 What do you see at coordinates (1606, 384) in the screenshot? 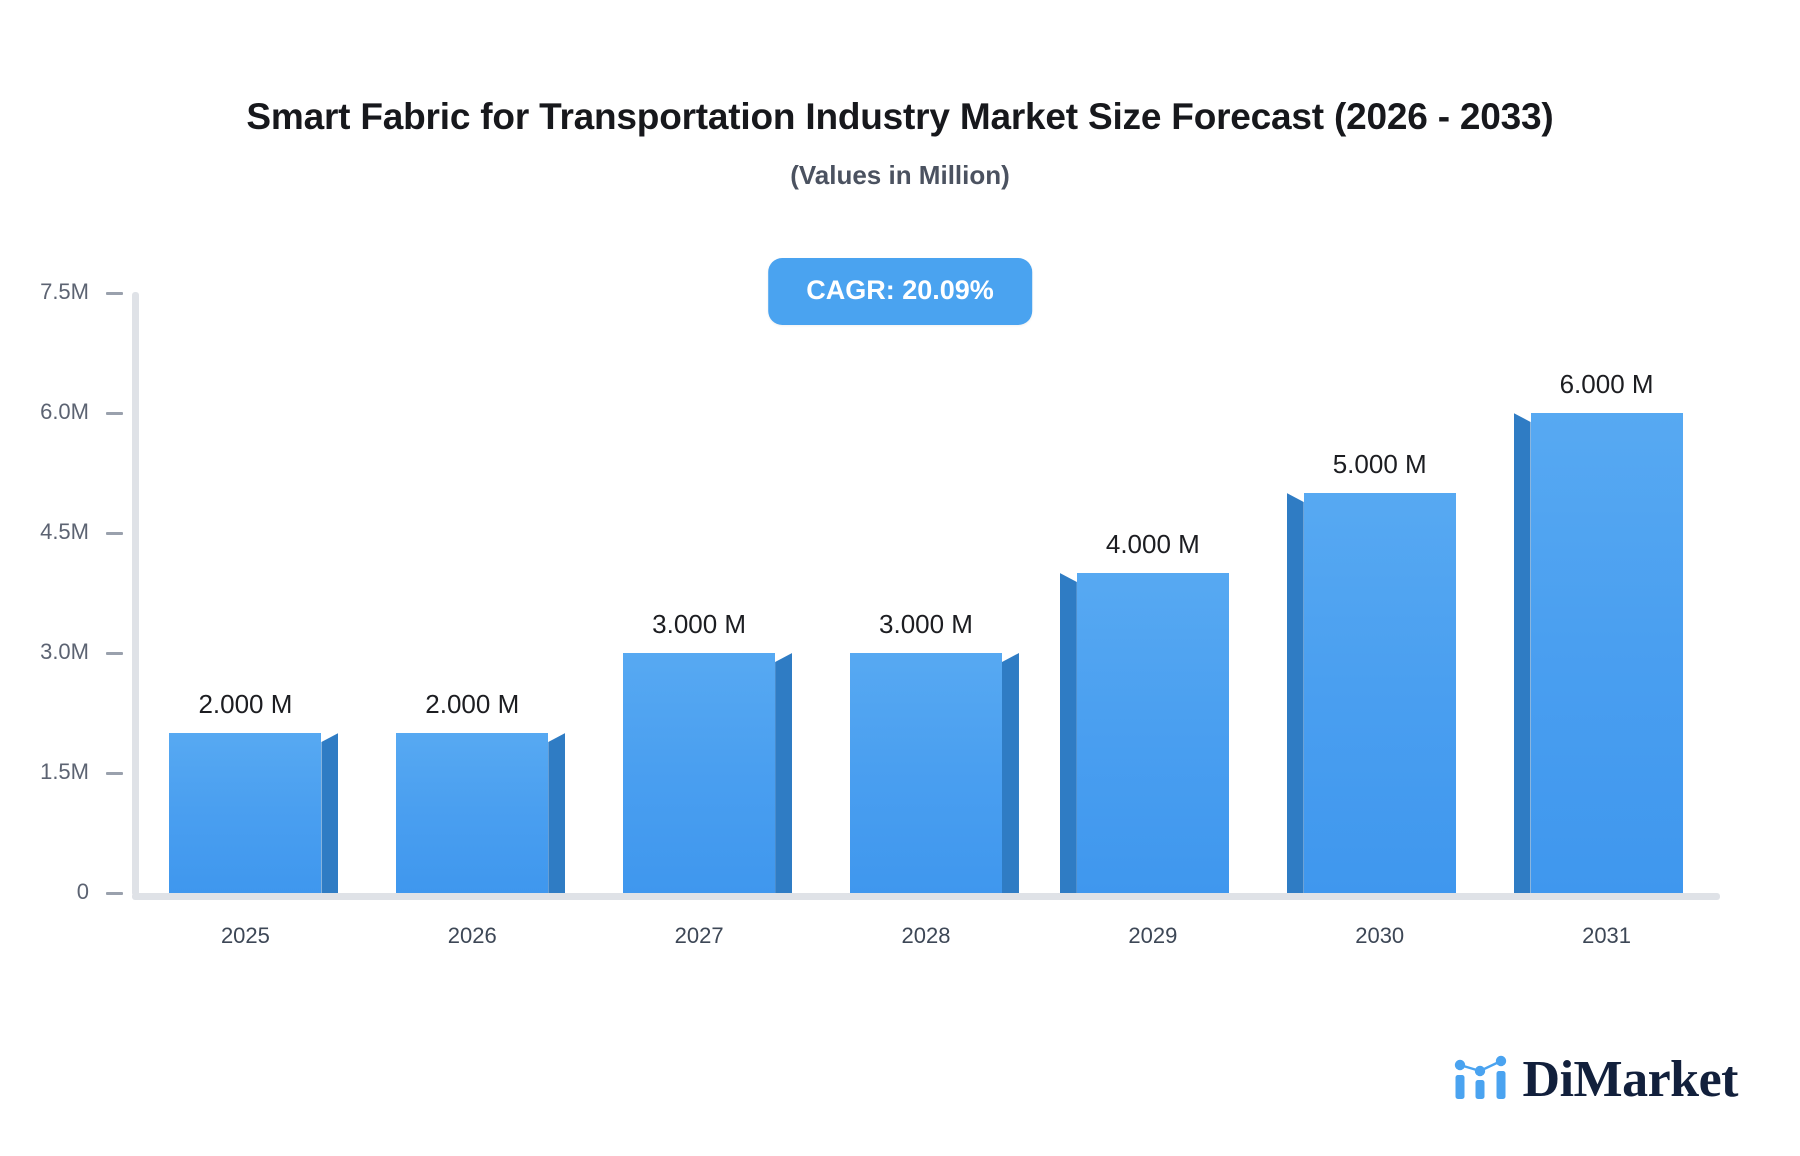
I see `bar-value-label: 6.000 M` at bounding box center [1606, 384].